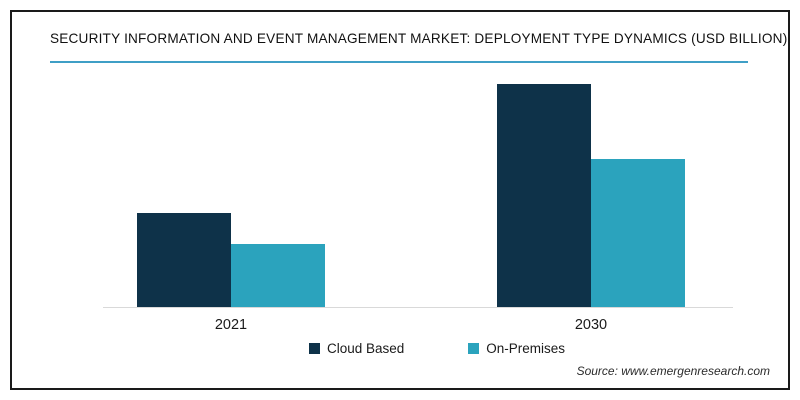  I want to click on bar-cloud-based-2030, so click(544, 195).